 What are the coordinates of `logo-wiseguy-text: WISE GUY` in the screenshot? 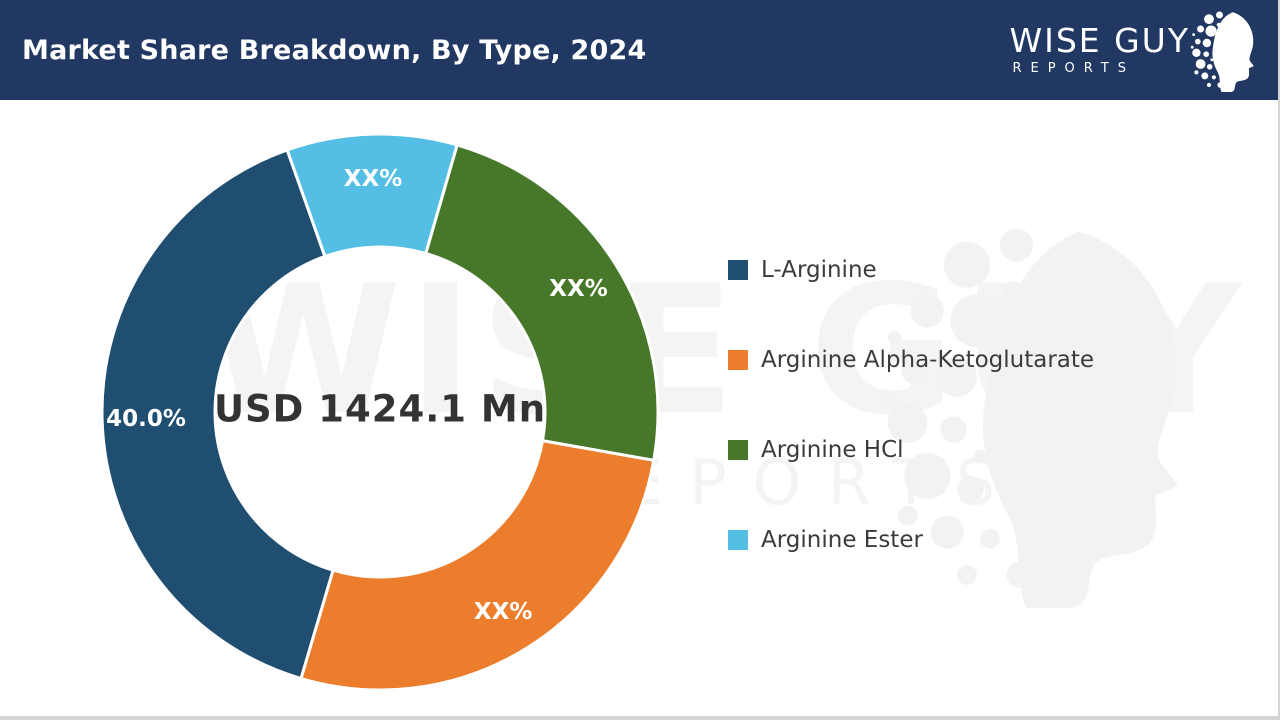 It's located at (1099, 40).